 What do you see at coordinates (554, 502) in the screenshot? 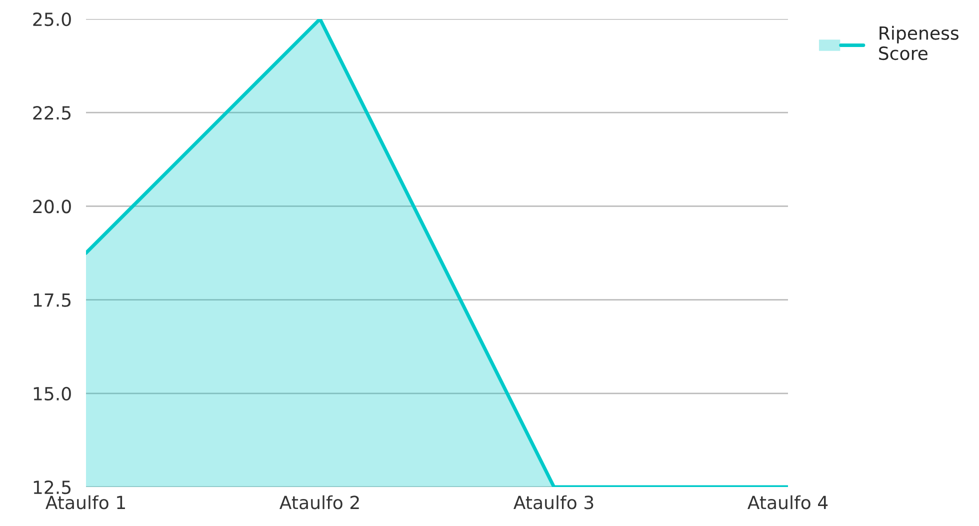
I see `x-tick-label: Ataulfo 3` at bounding box center [554, 502].